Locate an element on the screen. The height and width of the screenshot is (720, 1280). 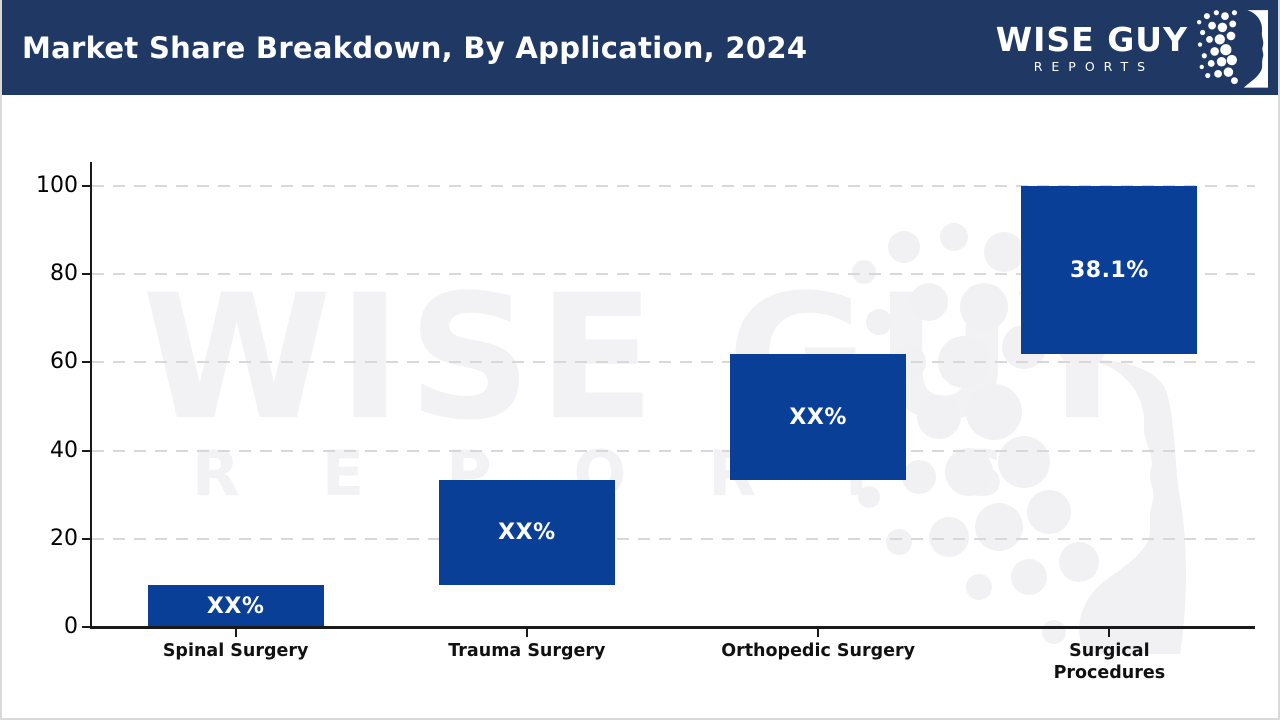
y-tick-label: 60 is located at coordinates (64, 362).